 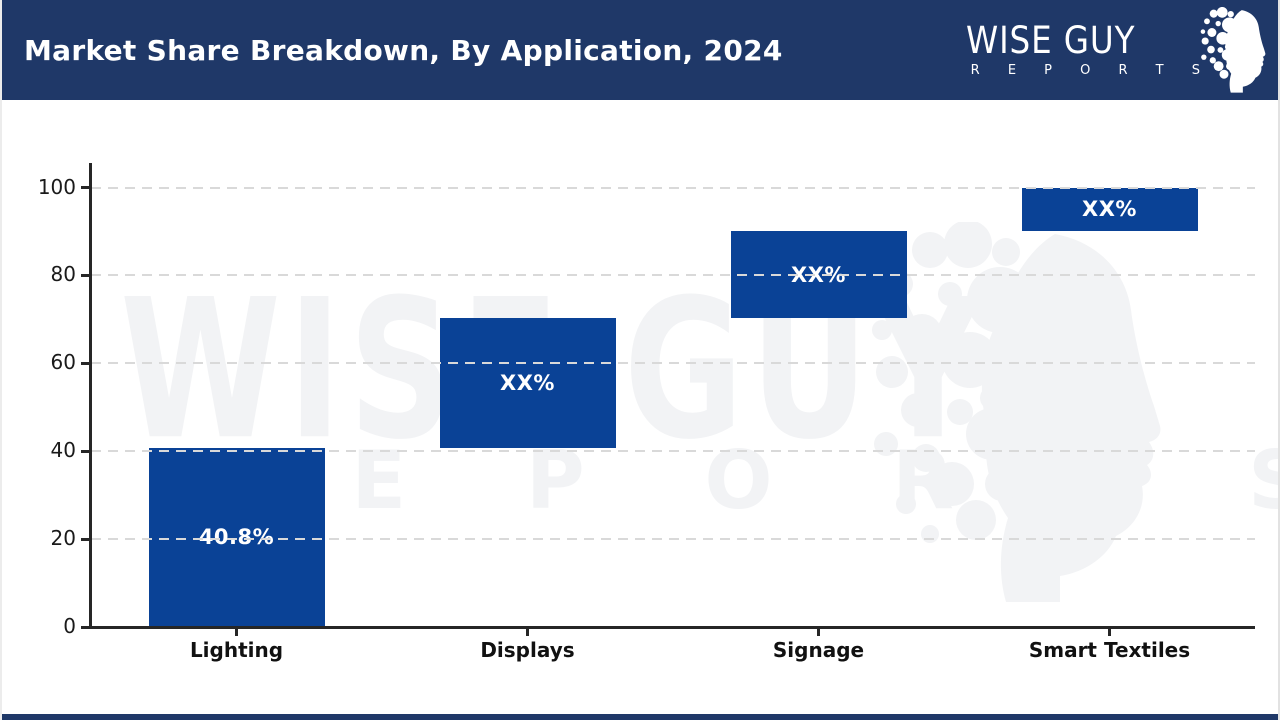 I want to click on bar-displays: XX%, so click(x=527, y=382).